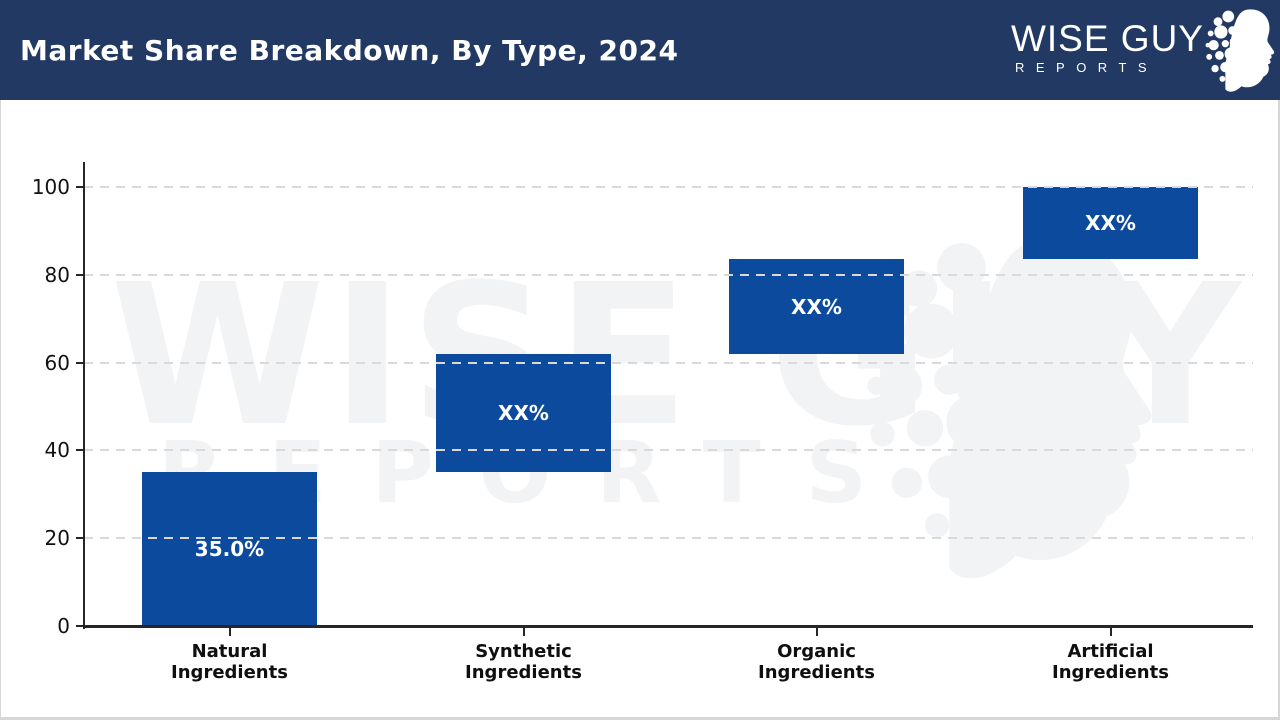  Describe the element at coordinates (349, 50) in the screenshot. I see `page-title: Market Share Breakdown, By Type, 2024` at that location.